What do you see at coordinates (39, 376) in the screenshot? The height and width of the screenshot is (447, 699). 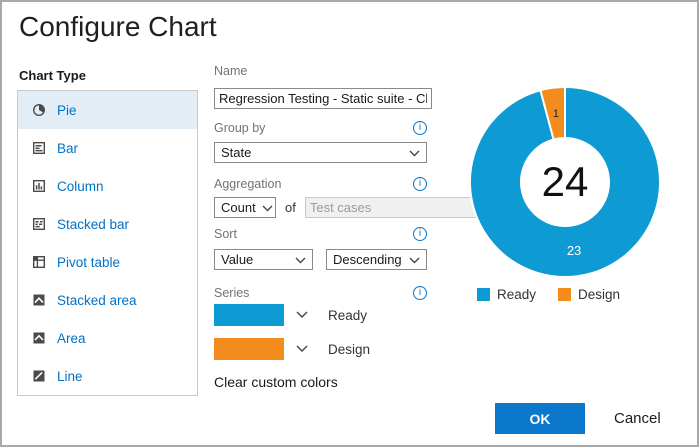 I see `line-chart-icon` at bounding box center [39, 376].